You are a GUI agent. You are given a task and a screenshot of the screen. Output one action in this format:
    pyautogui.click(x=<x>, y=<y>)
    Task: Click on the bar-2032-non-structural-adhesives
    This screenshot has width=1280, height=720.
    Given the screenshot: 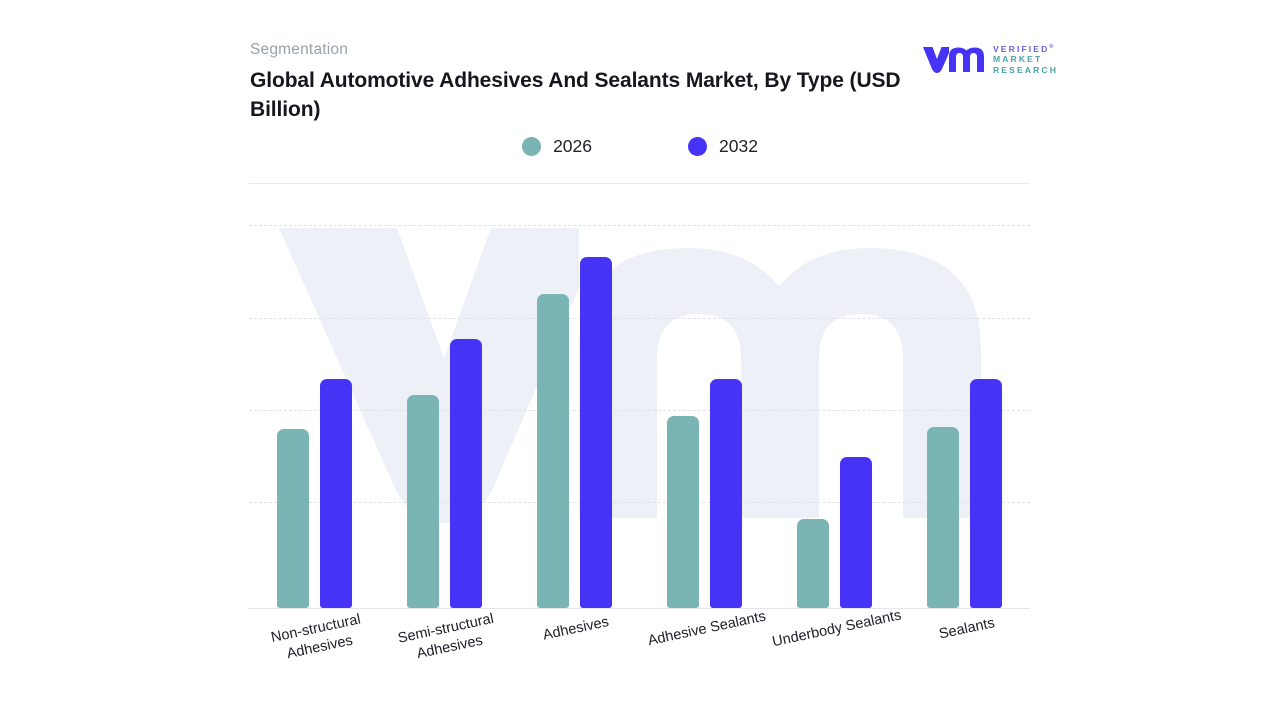 What is the action you would take?
    pyautogui.click(x=335, y=493)
    